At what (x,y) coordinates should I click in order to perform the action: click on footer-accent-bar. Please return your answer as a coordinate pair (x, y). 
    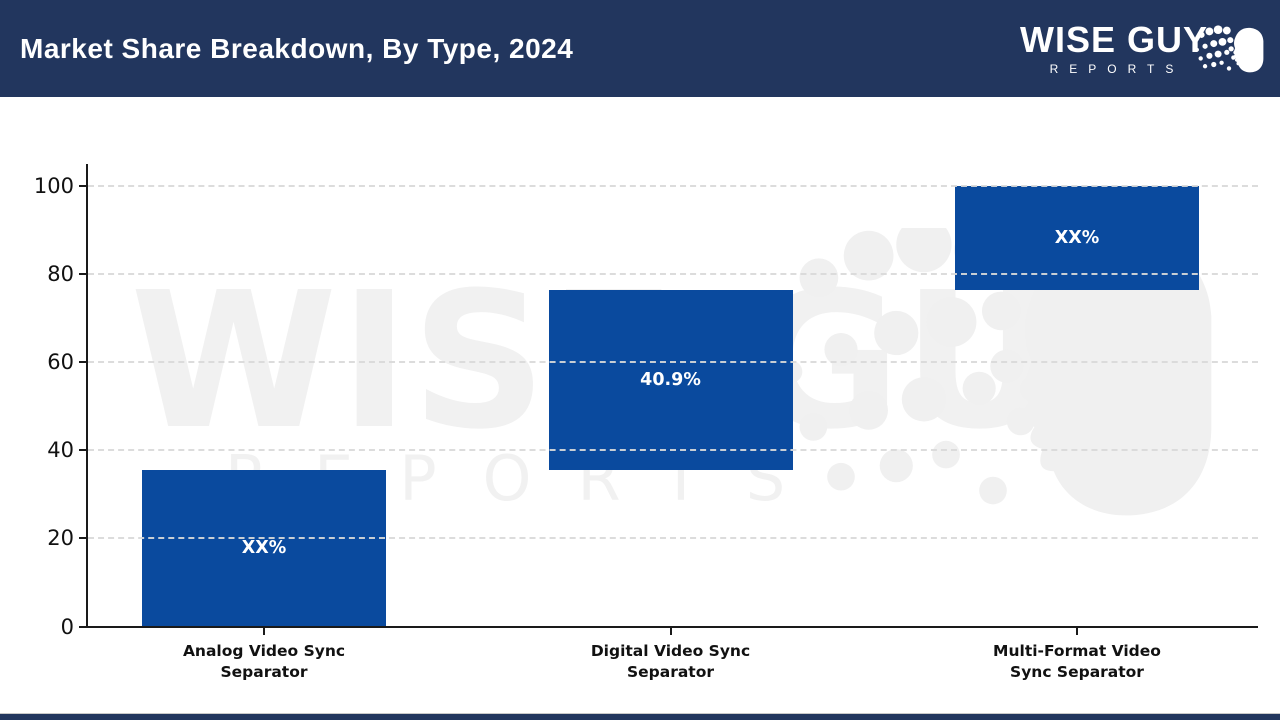
    Looking at the image, I should click on (640, 717).